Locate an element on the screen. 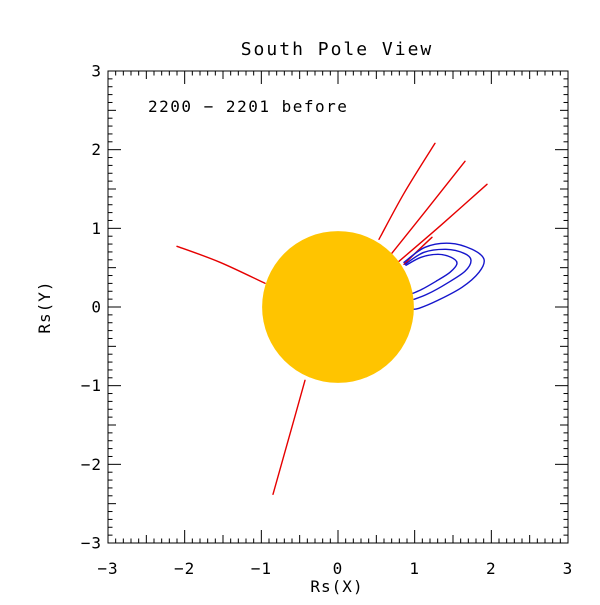  closed-loop-outer is located at coordinates (444, 276).